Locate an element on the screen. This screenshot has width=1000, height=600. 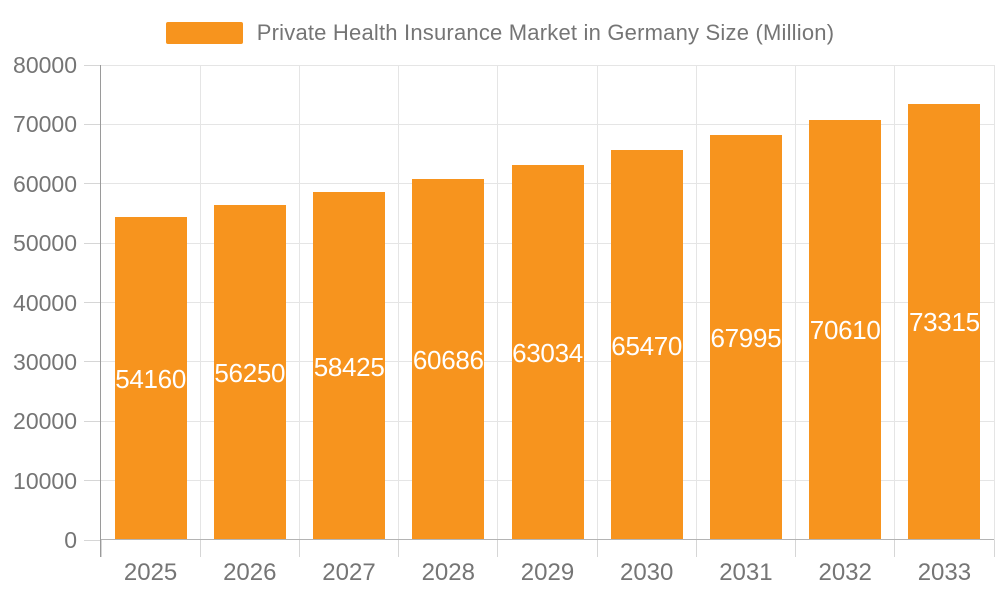
legend-swatch-icon is located at coordinates (204, 33).